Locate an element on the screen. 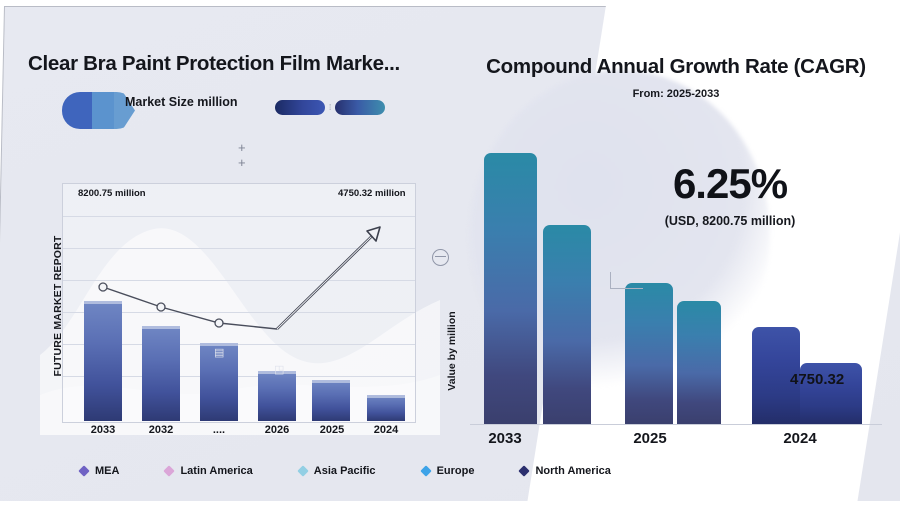 This screenshot has width=900, height=506. gradient-pill-secondary is located at coordinates (360, 107).